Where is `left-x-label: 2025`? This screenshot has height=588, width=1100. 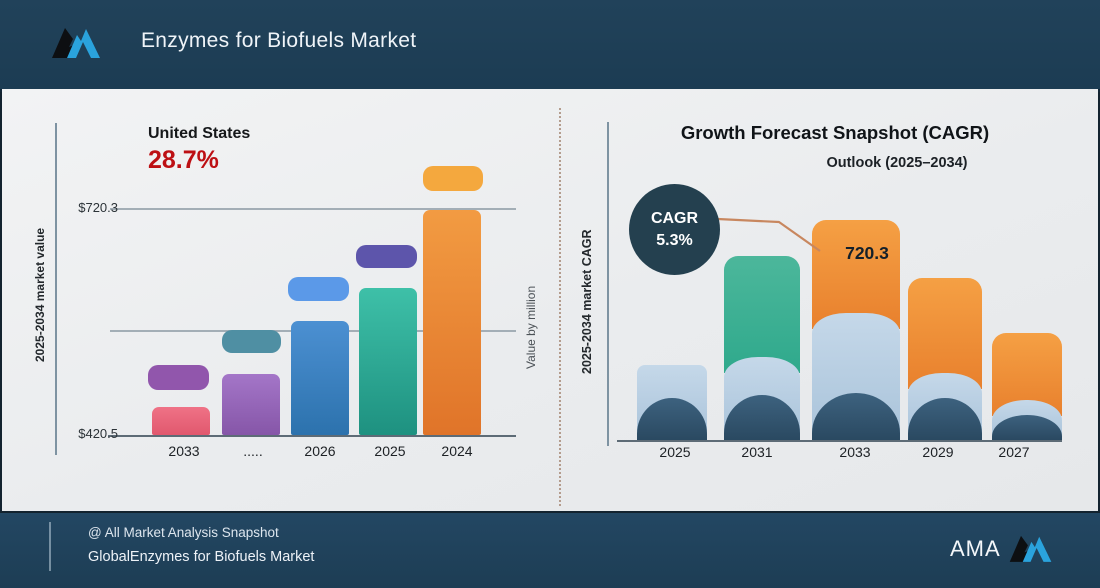 left-x-label: 2025 is located at coordinates (390, 451).